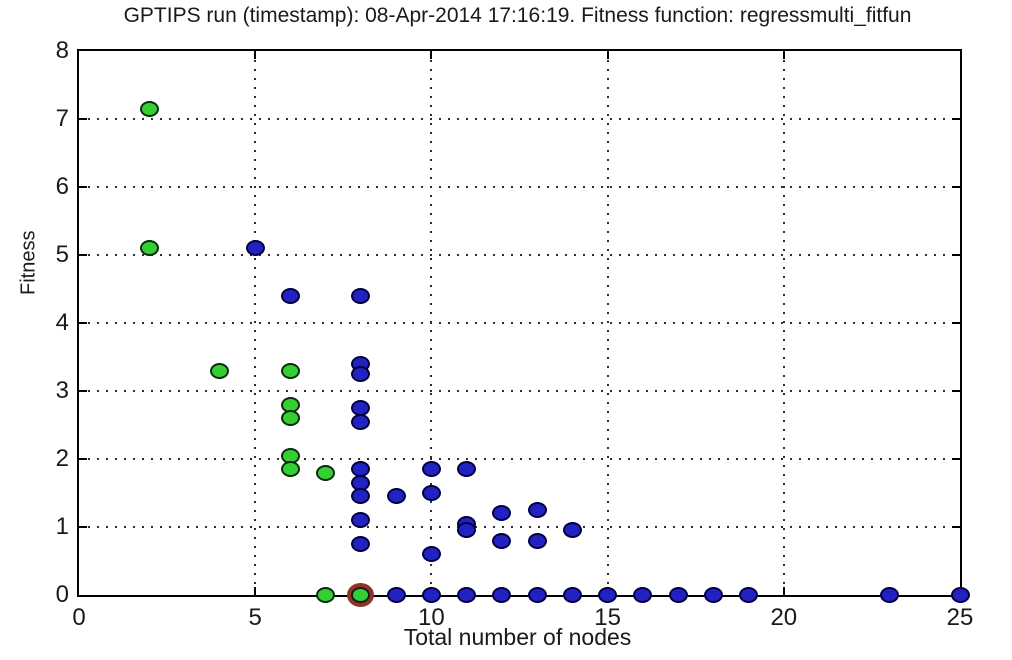 This screenshot has width=1012, height=660. Describe the element at coordinates (255, 617) in the screenshot. I see `x-tick-label-5: 5` at that location.